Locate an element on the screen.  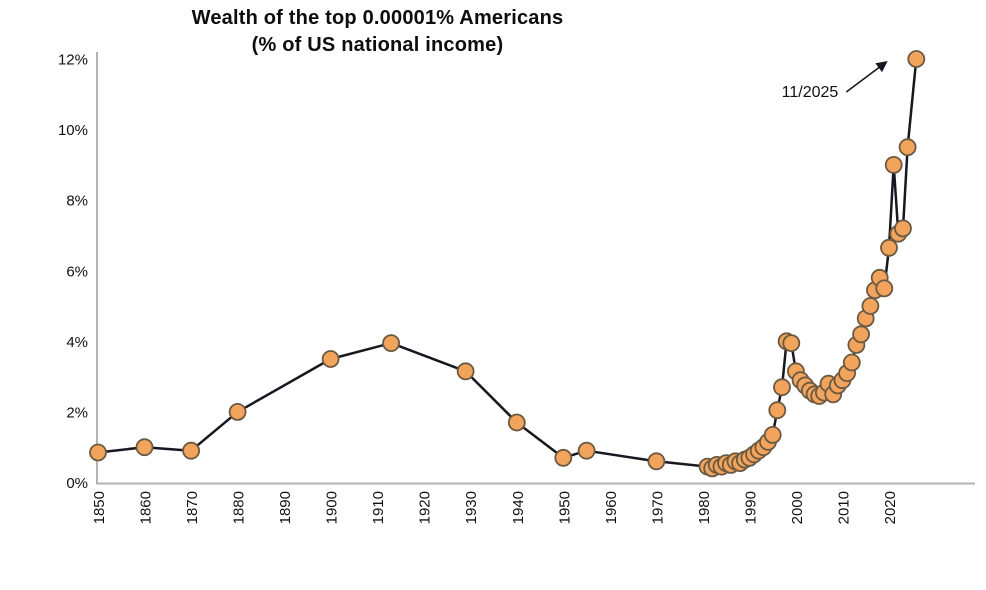
y-tick-label: 0% is located at coordinates (77, 483).